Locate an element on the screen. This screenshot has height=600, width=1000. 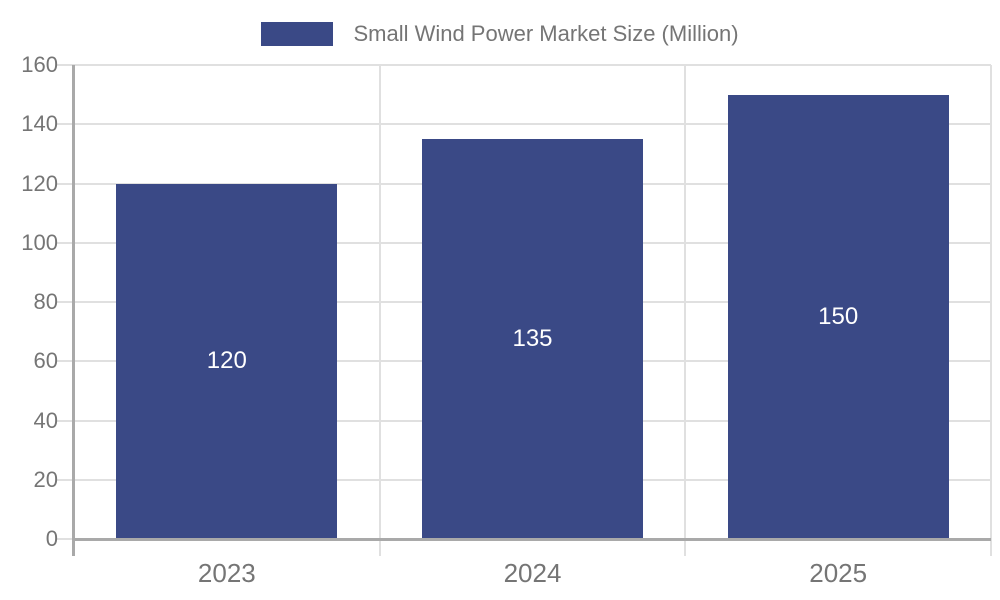
bar-2023 is located at coordinates (227, 361).